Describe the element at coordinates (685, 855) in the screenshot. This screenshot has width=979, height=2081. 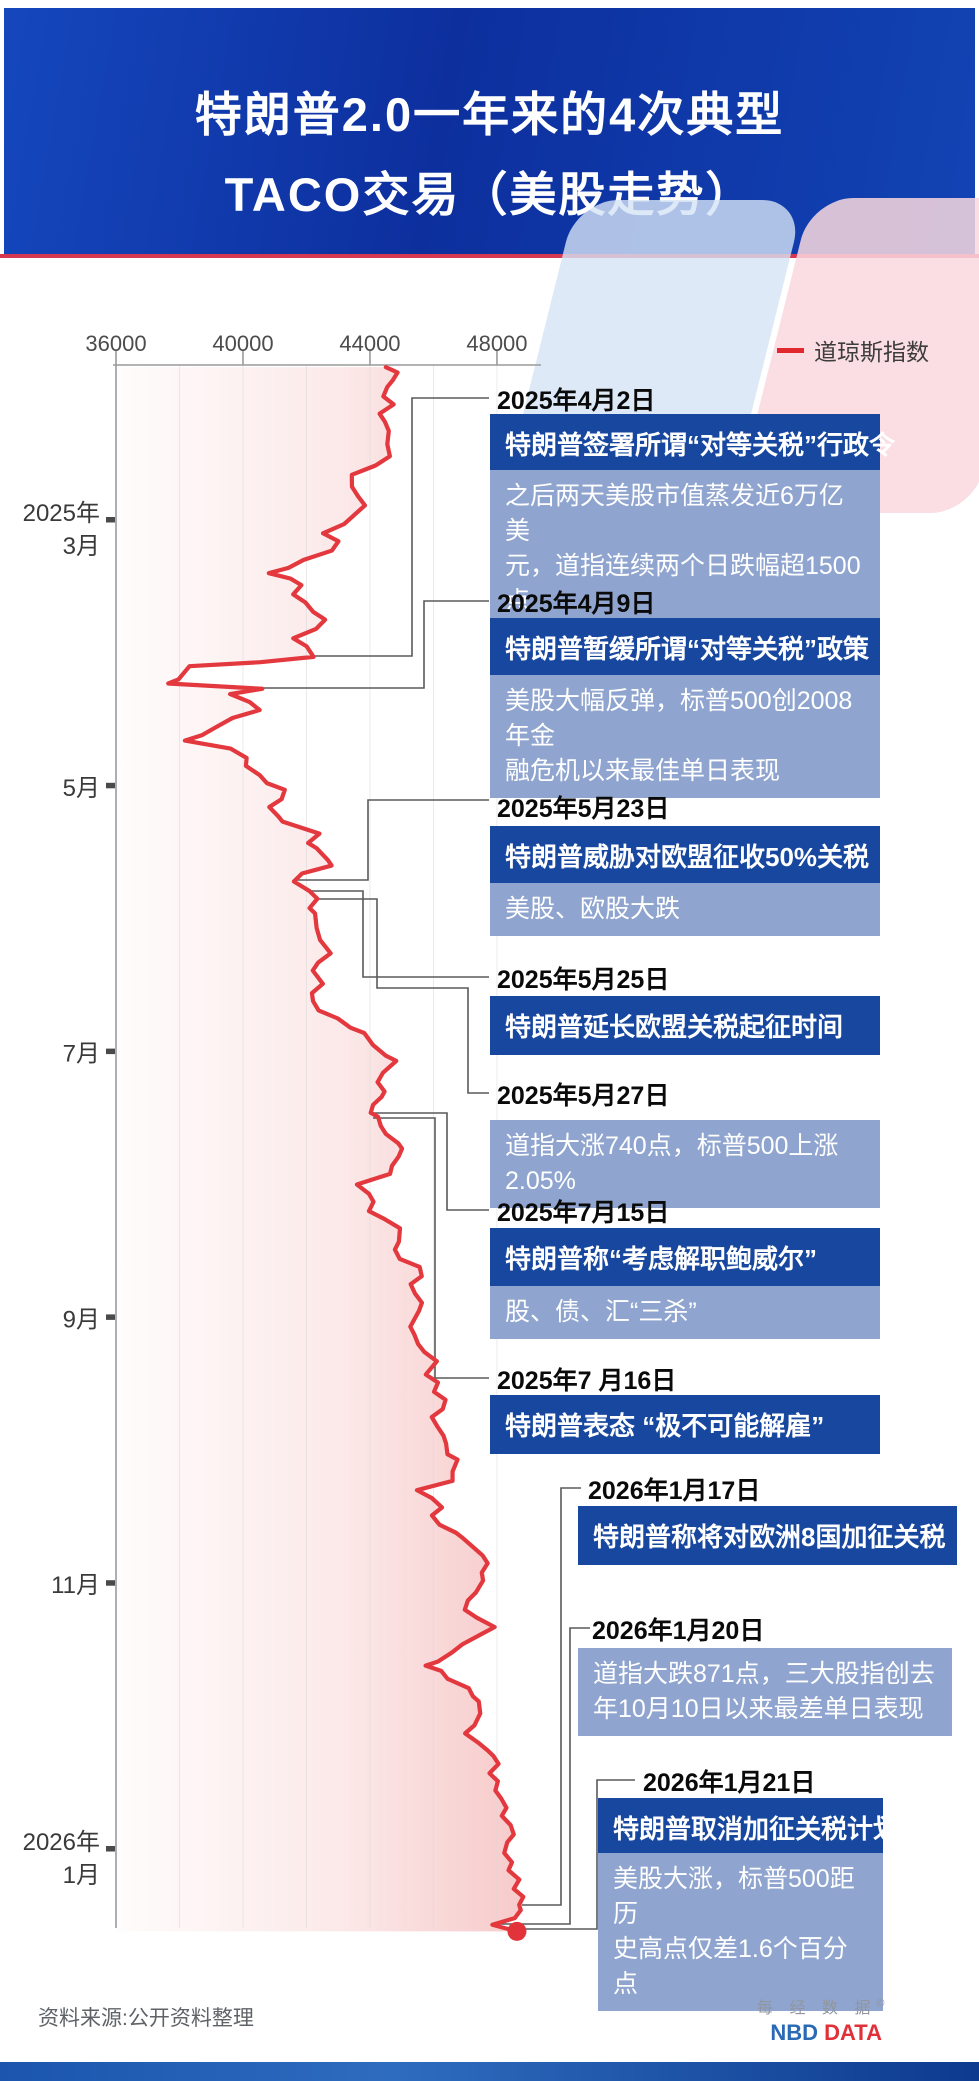
I see `annotation-title-bar: 特朗普威胁对欧盟征收50%关税` at that location.